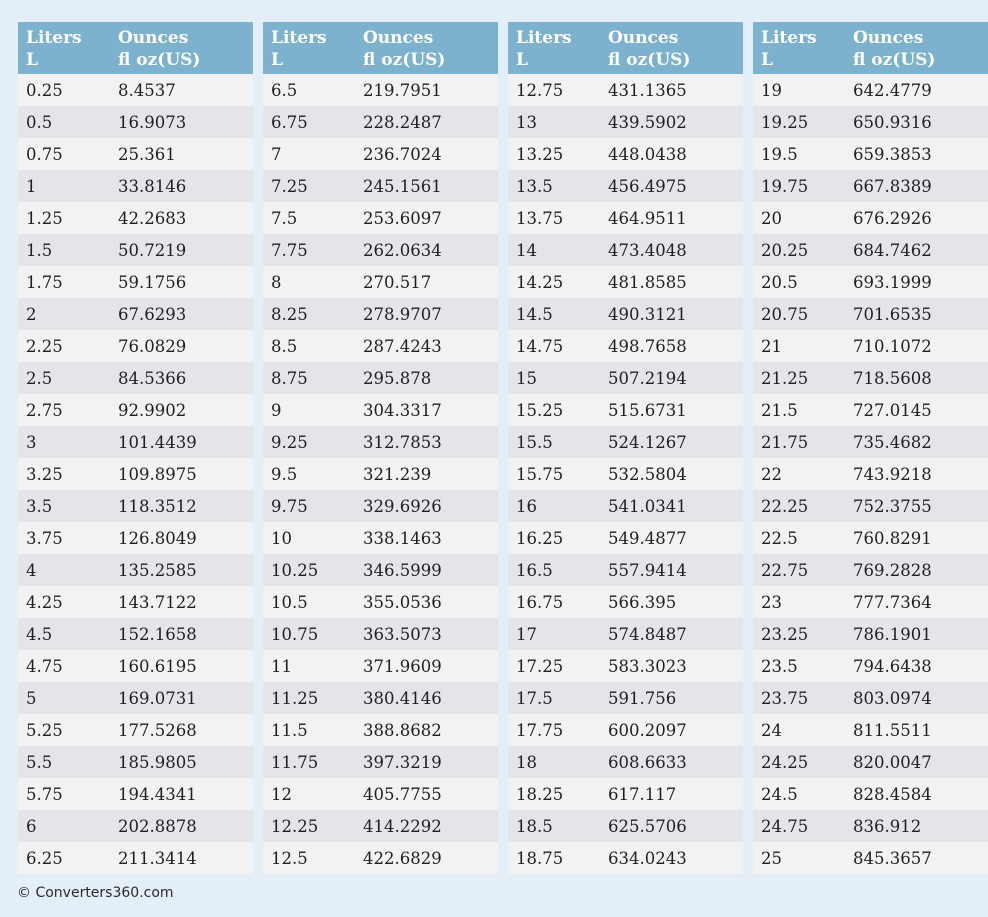  I want to click on ounces-cell: 836.912, so click(887, 826).